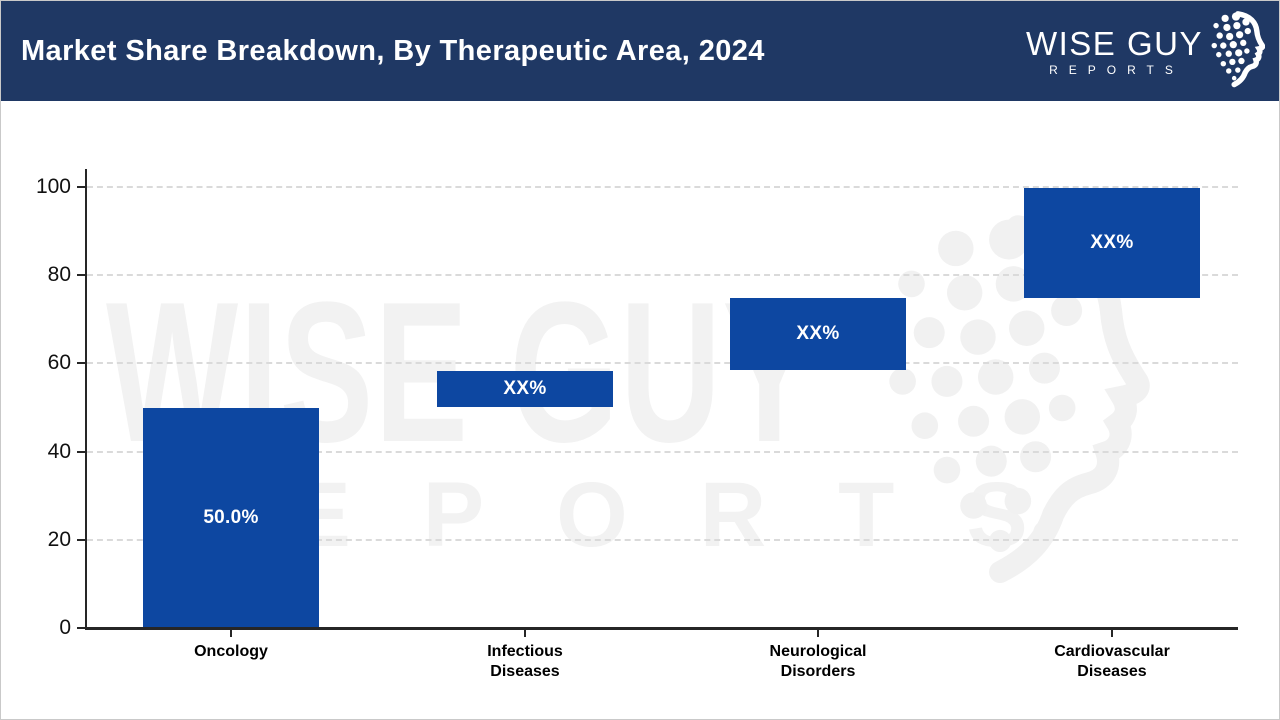 This screenshot has width=1280, height=720. Describe the element at coordinates (1112, 662) in the screenshot. I see `category-label: Cardiovascular Diseases` at that location.